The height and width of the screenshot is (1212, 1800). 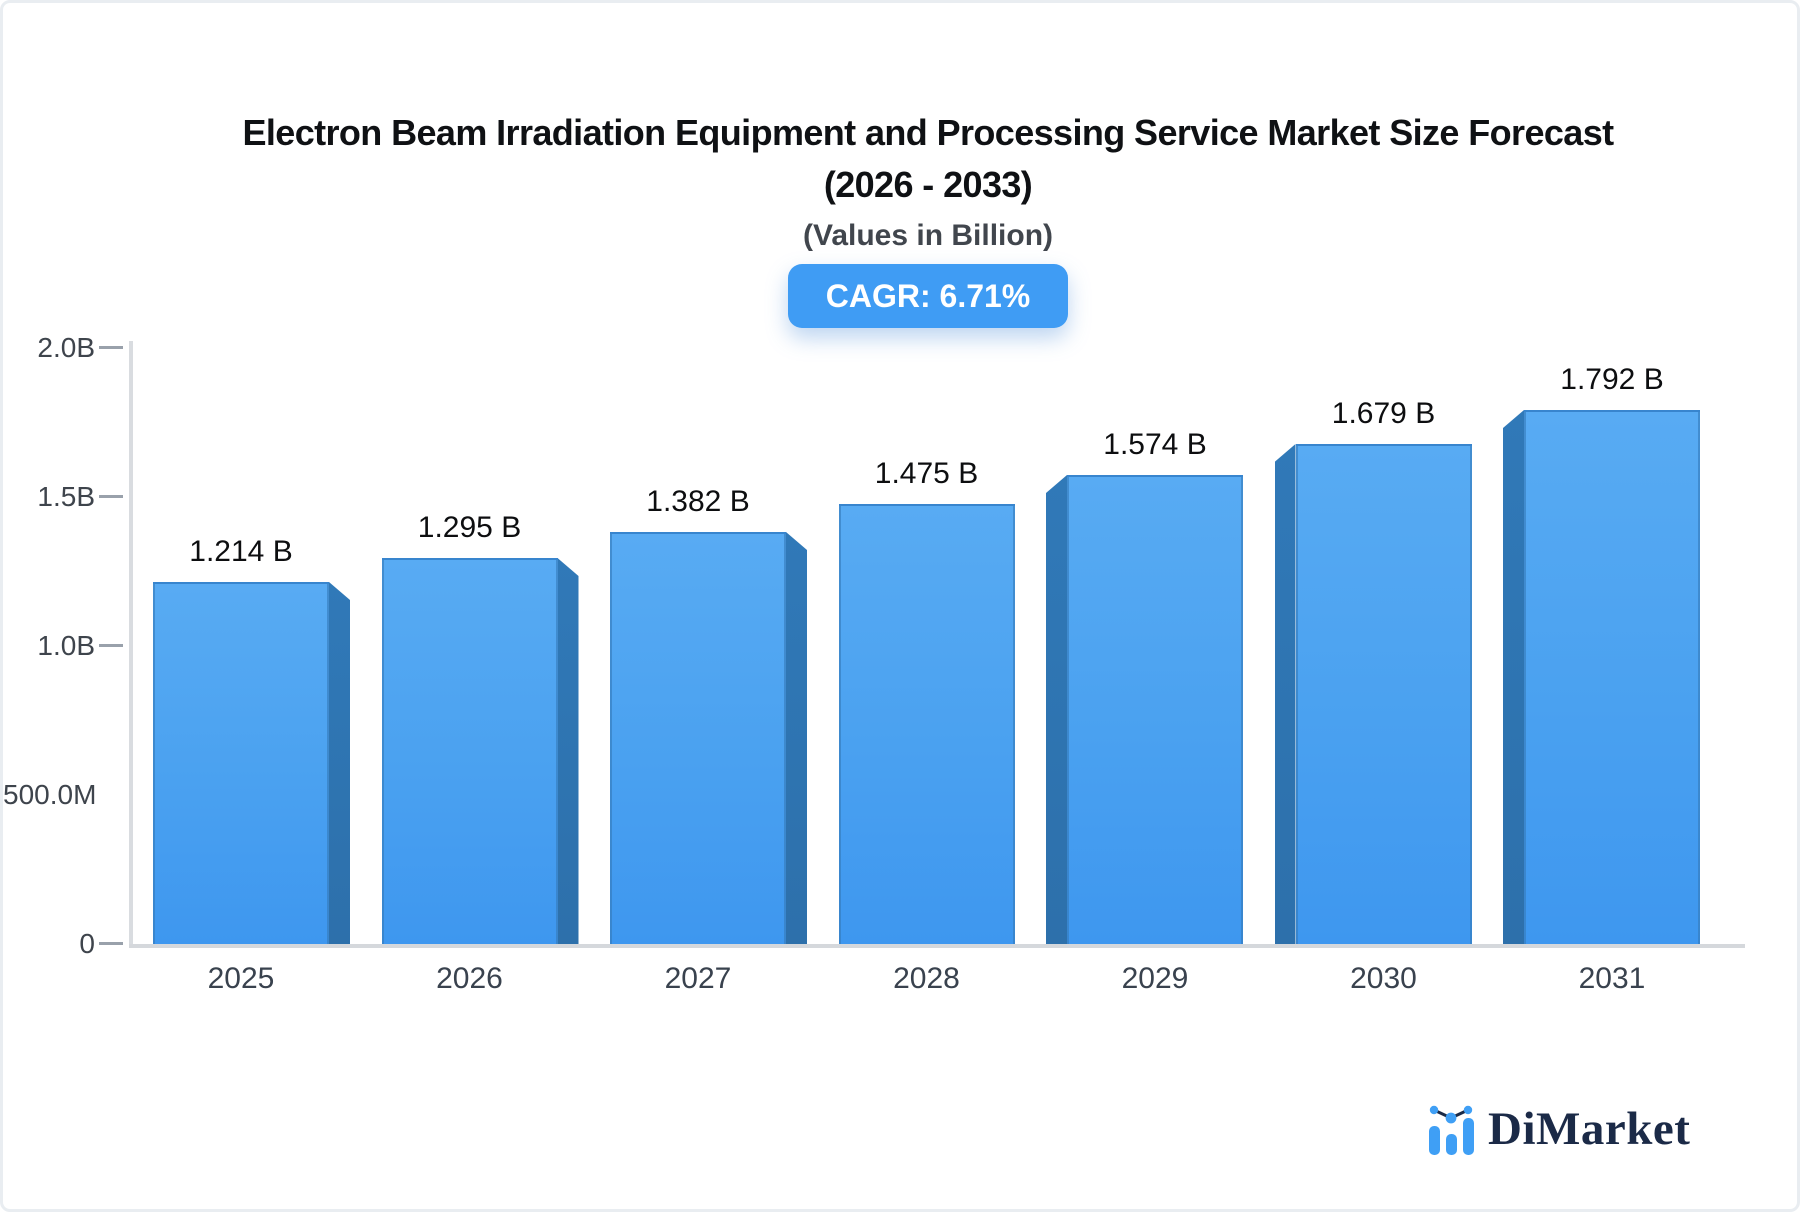 What do you see at coordinates (131, 644) in the screenshot?
I see `y-axis-line` at bounding box center [131, 644].